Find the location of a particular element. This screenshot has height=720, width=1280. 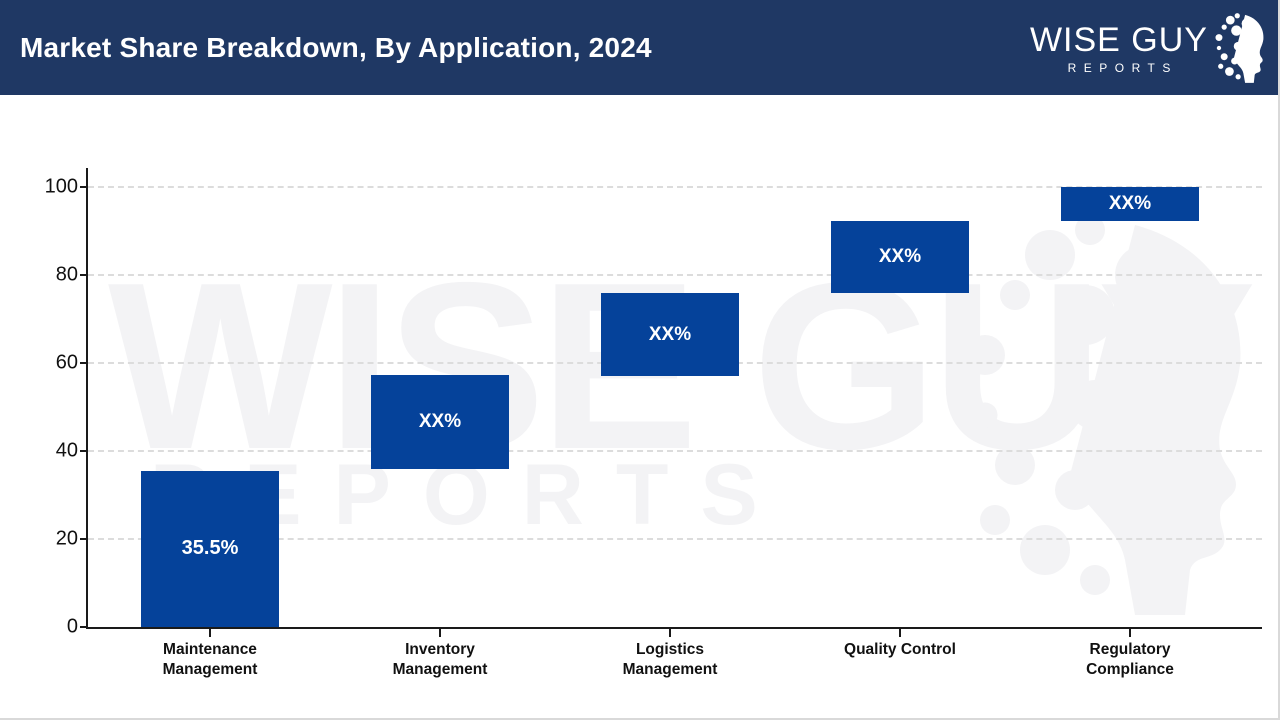

bar-value-label: 35.5% is located at coordinates (210, 548).